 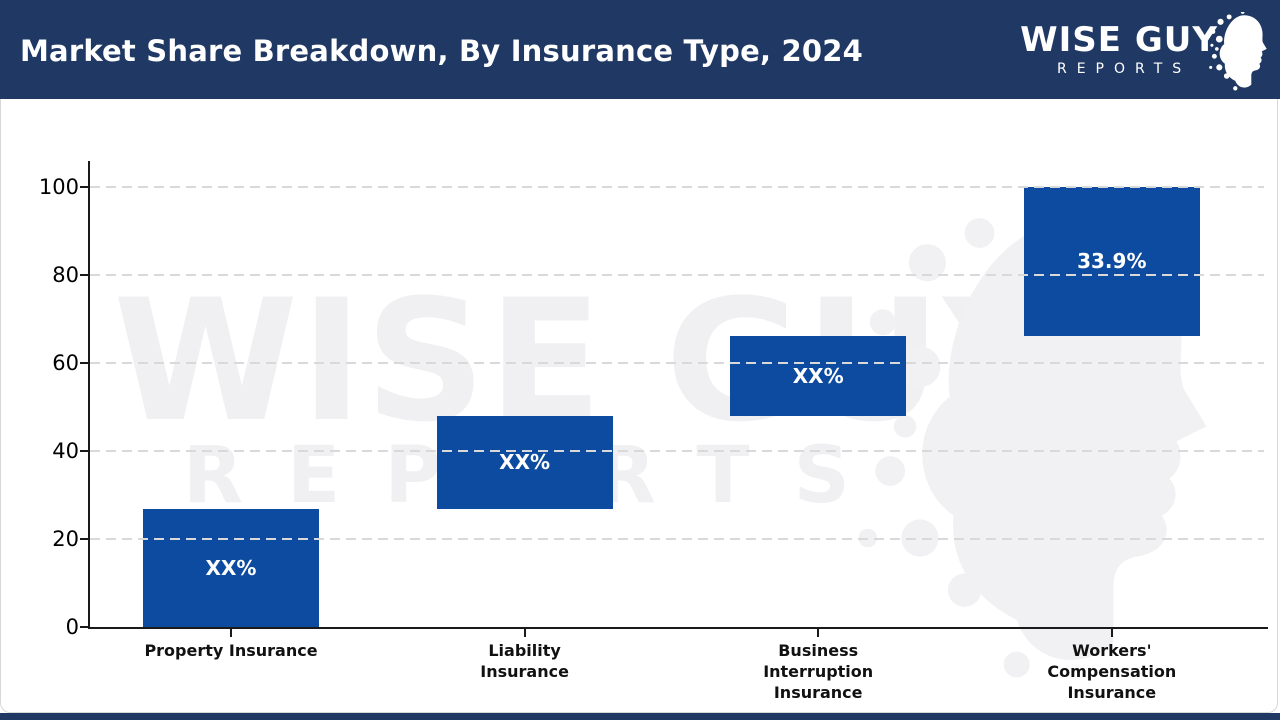 I want to click on x-category-label: Workers' Compensation Insurance, so click(x=1112, y=671).